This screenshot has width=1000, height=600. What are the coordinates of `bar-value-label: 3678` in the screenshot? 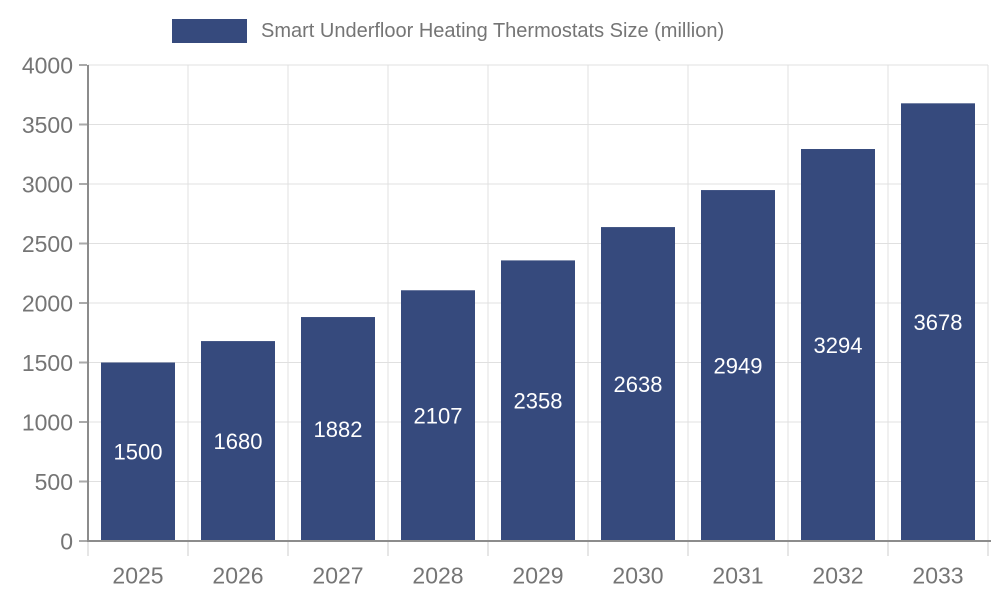 It's located at (938, 322).